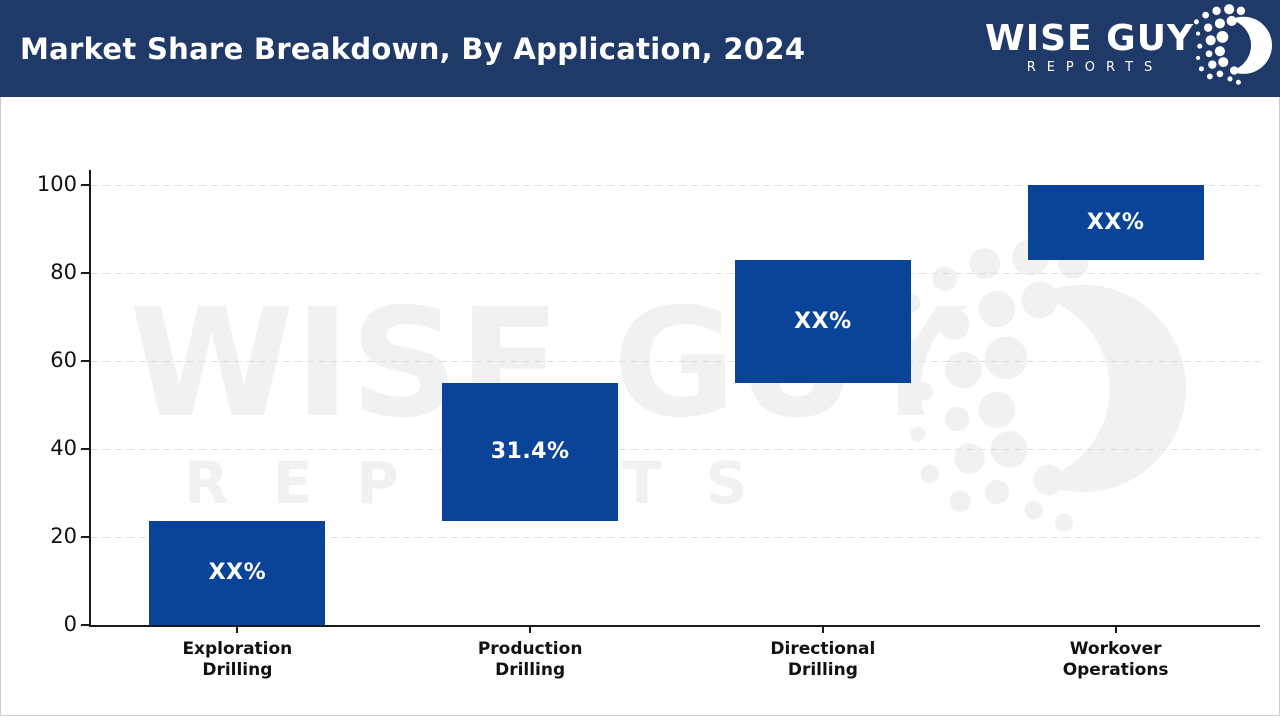  Describe the element at coordinates (63, 536) in the screenshot. I see `y-tick-label: 20` at that location.